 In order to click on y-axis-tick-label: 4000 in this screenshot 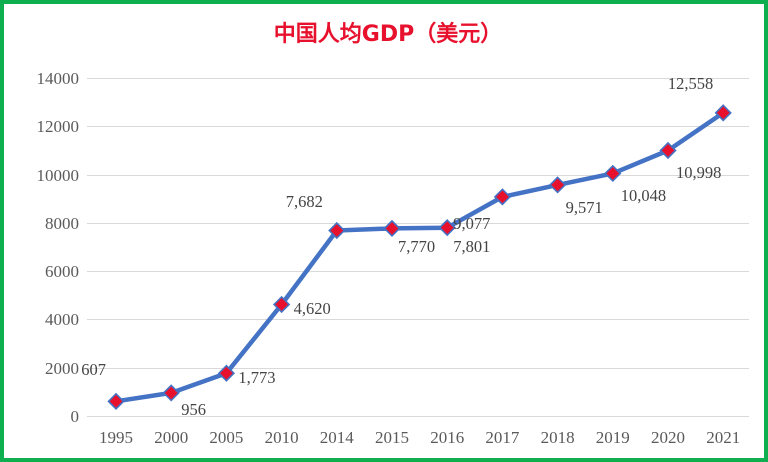, I will do `click(62, 320)`.